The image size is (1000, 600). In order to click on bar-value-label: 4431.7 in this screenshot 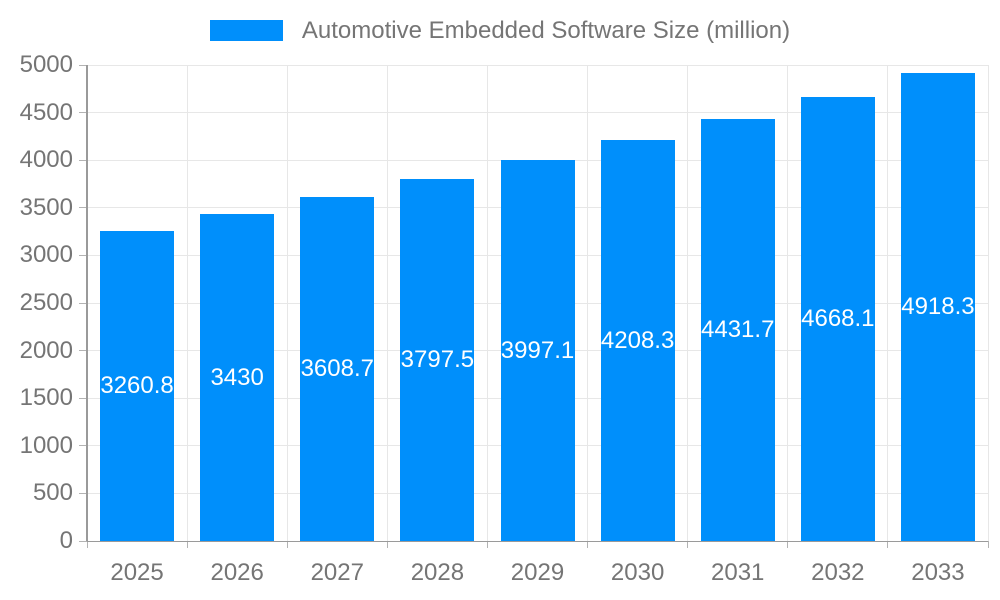, I will do `click(738, 330)`.